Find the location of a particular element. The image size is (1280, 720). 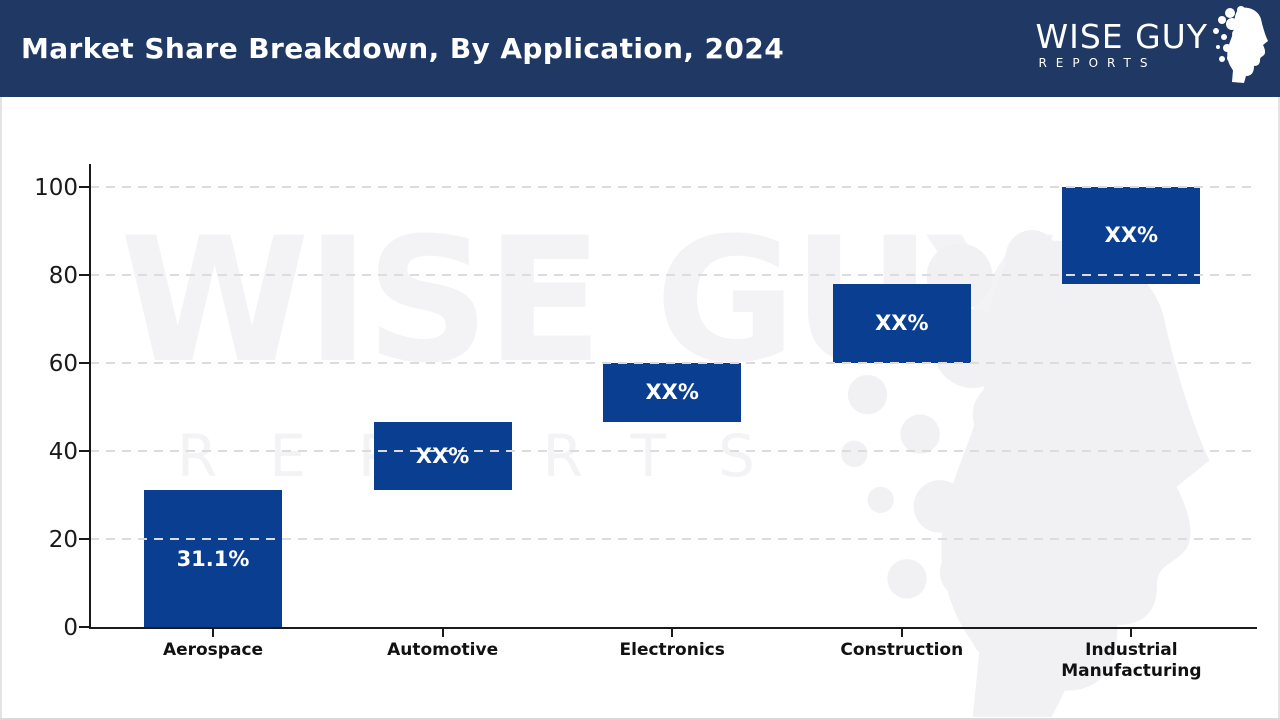

category-label-electronics: Electronics is located at coordinates (672, 650).